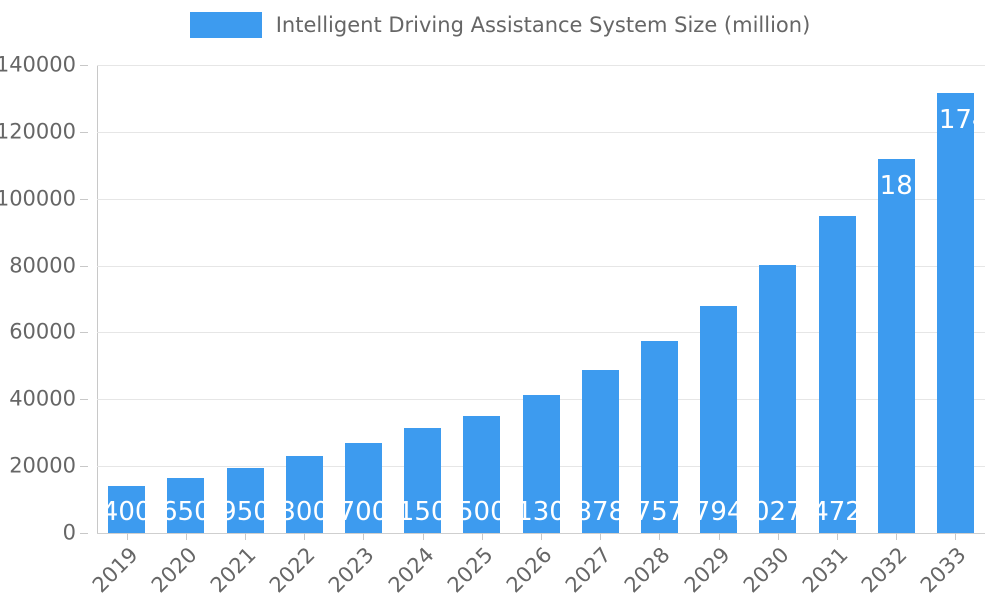  I want to click on x-axis-tick-label: 2024, so click(411, 570).